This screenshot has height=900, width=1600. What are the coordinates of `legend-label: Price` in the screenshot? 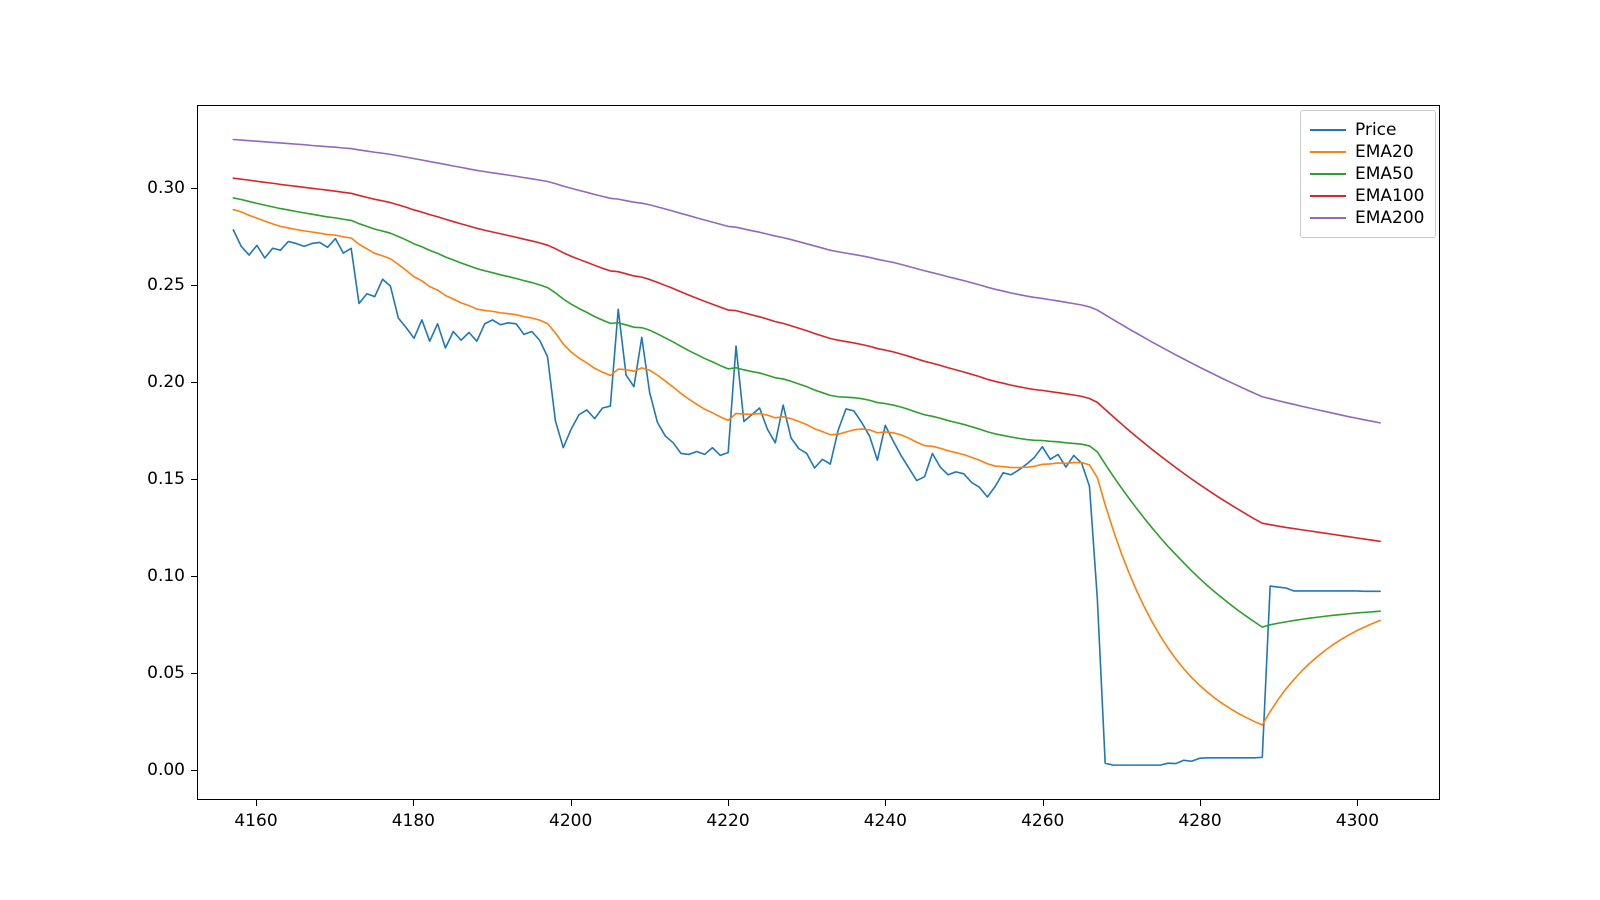 It's located at (1376, 129).